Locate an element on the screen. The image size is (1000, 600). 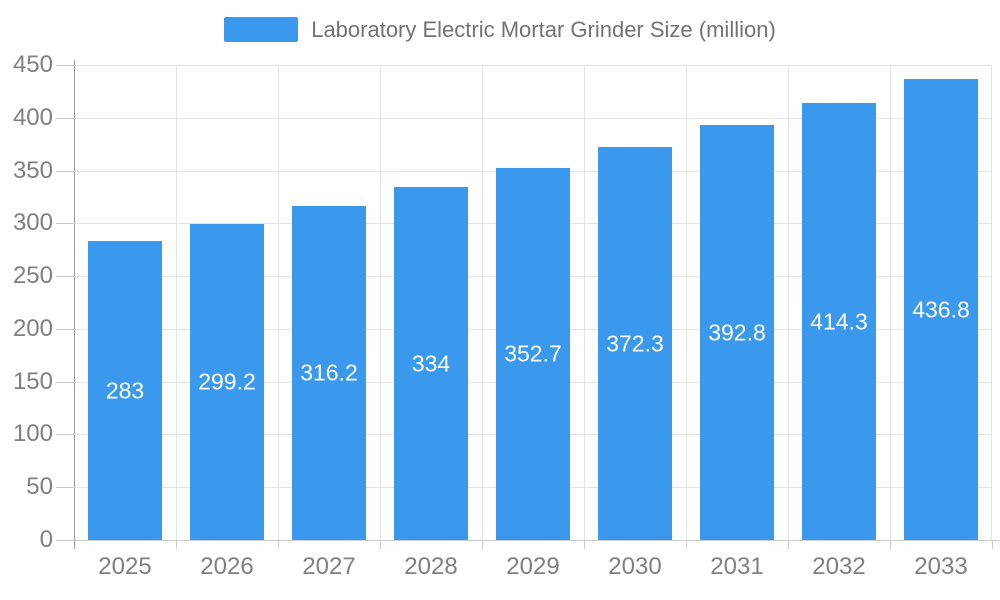
x-axis-label: 2029 is located at coordinates (533, 566).